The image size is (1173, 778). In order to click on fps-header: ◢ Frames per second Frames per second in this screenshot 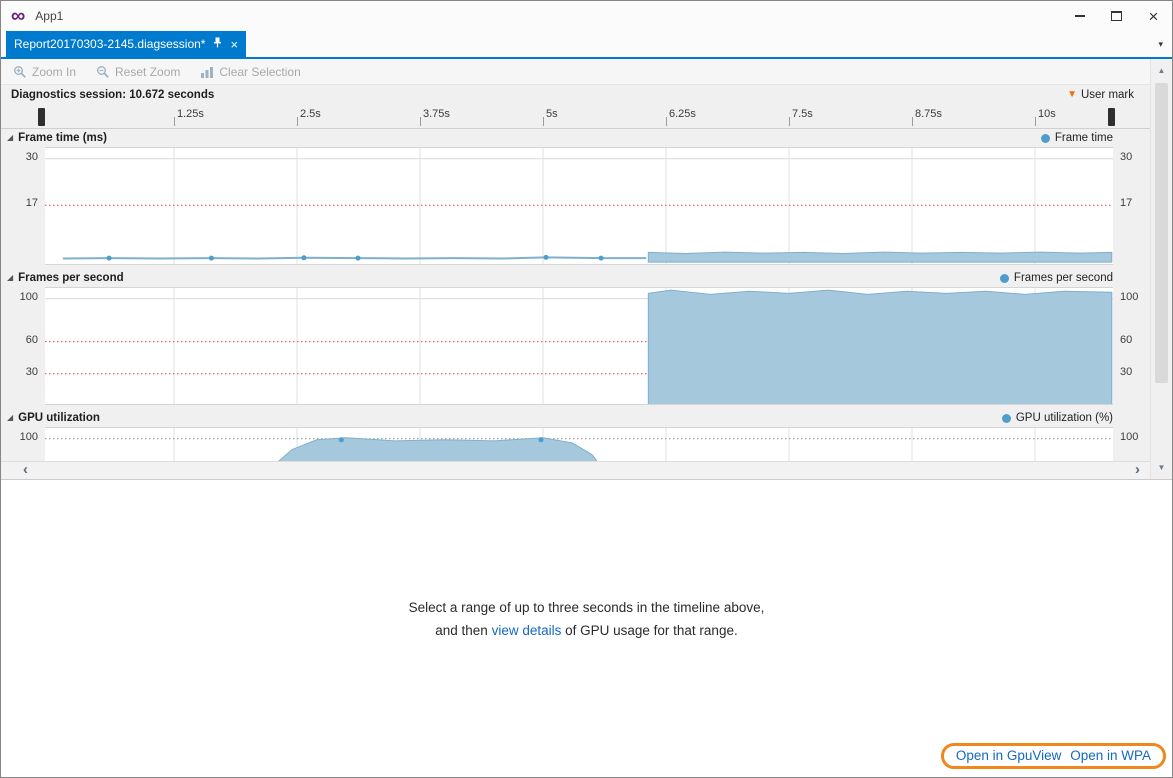, I will do `click(575, 278)`.